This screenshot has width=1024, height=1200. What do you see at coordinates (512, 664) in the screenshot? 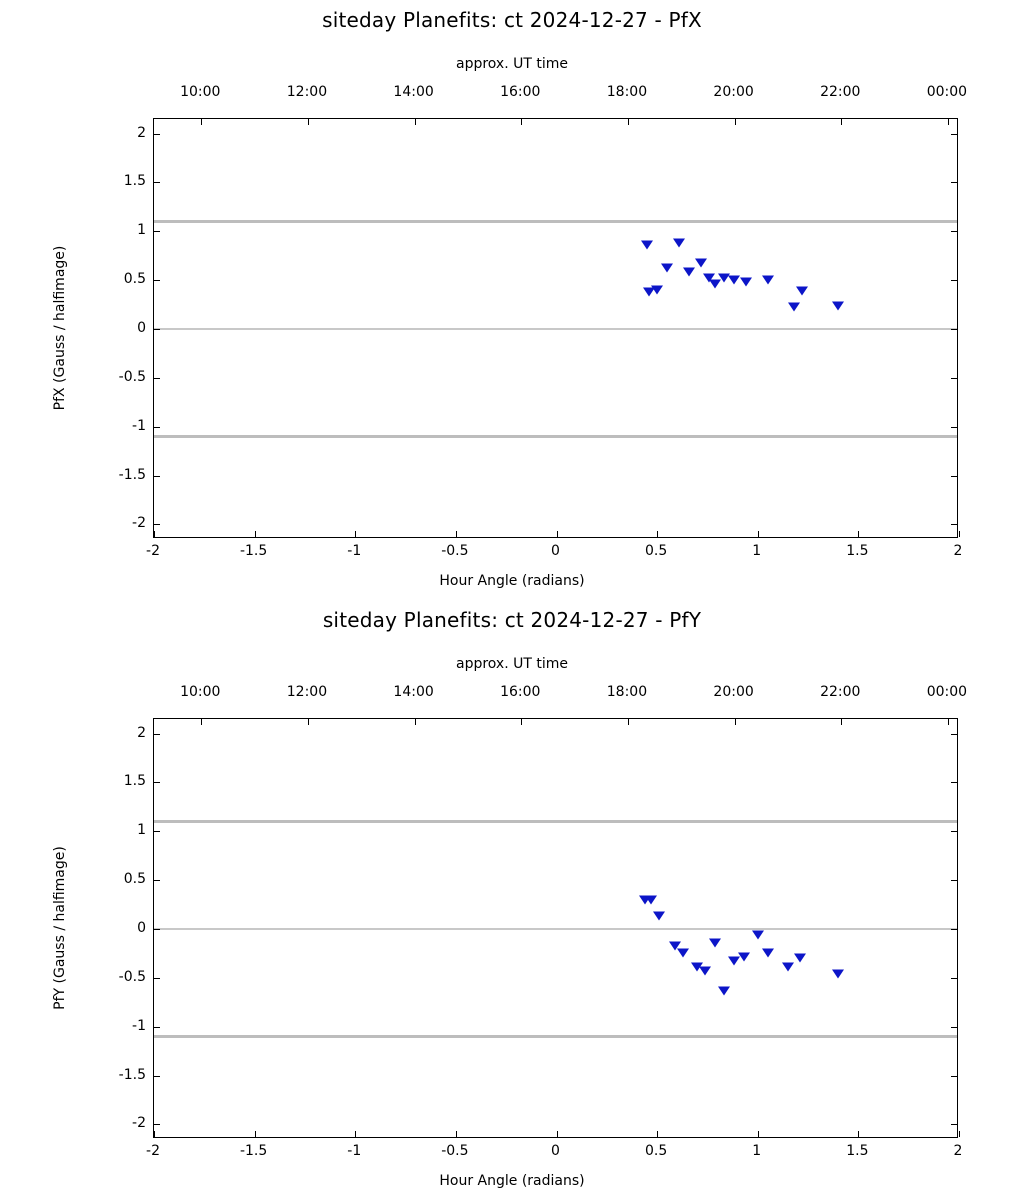
I see `top-axis-title-2: approx. UT time` at bounding box center [512, 664].